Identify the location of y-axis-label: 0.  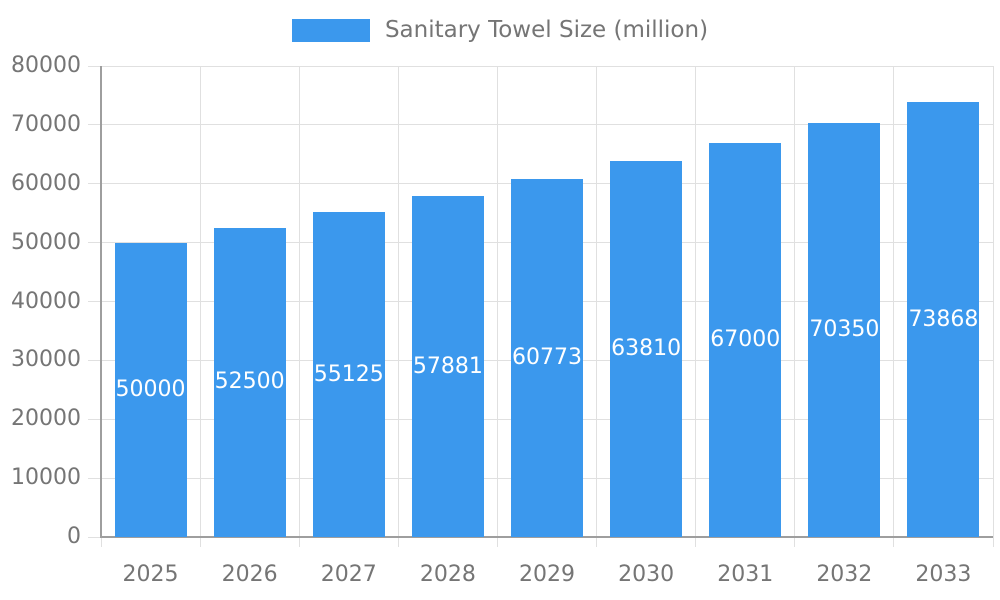
(74, 536).